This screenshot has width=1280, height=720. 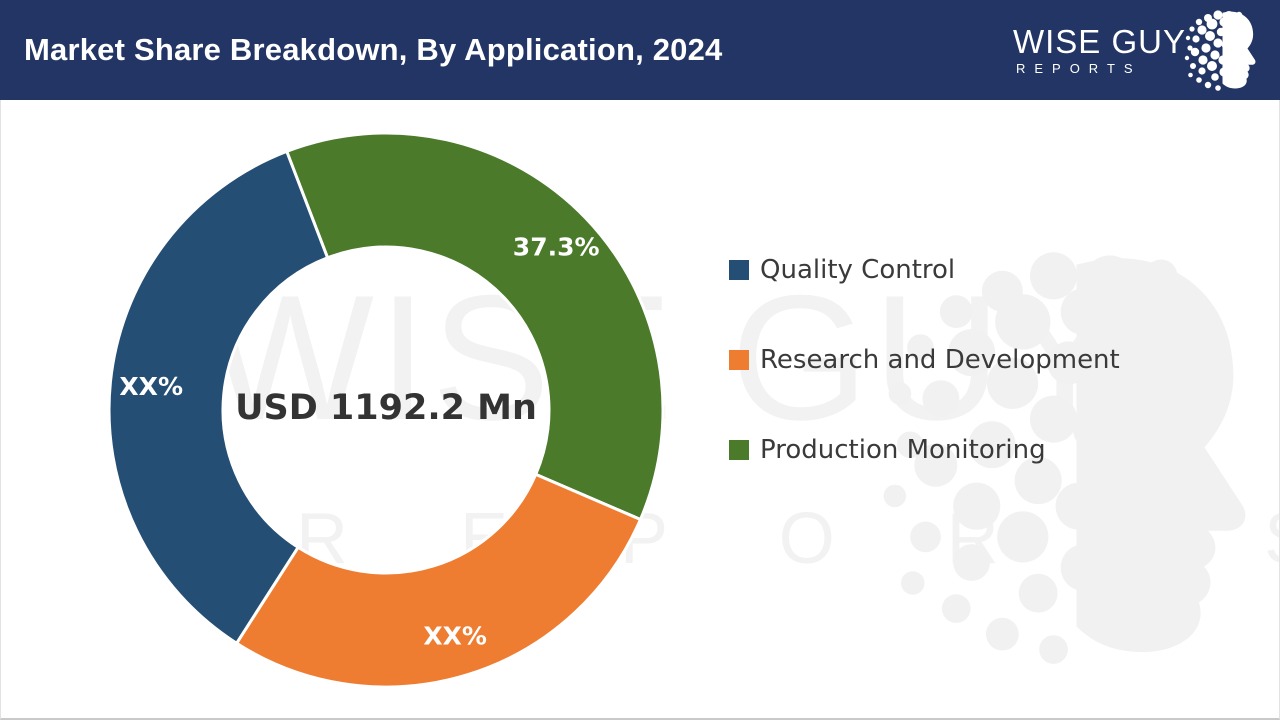 What do you see at coordinates (556, 246) in the screenshot?
I see `slice-value-label-production-monitoring: 37.3%` at bounding box center [556, 246].